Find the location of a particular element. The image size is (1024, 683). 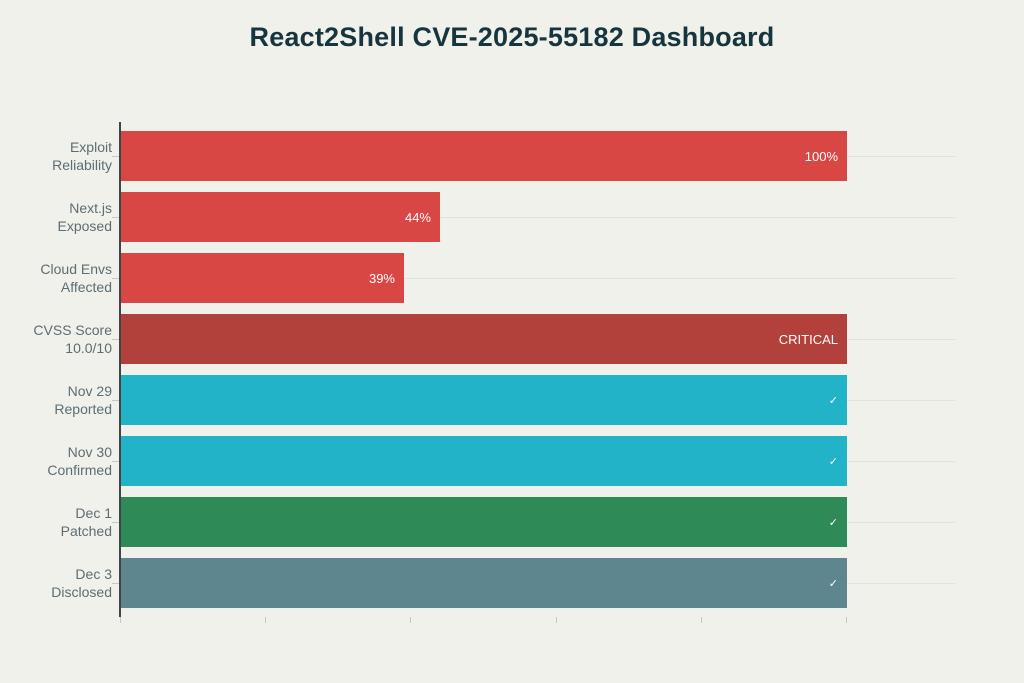

bar-value-label: CRITICAL is located at coordinates (808, 339).